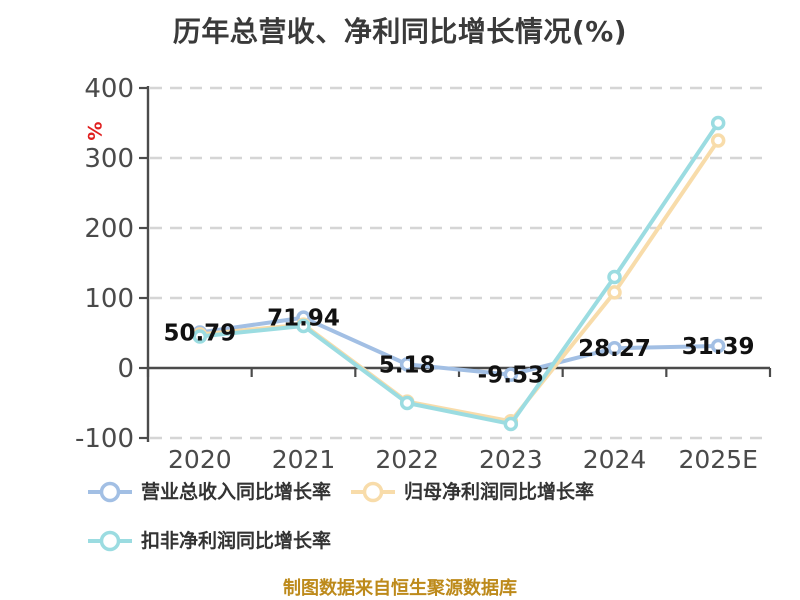 The image size is (800, 600). What do you see at coordinates (104, 439) in the screenshot?
I see `y-axis-label: -100` at bounding box center [104, 439].